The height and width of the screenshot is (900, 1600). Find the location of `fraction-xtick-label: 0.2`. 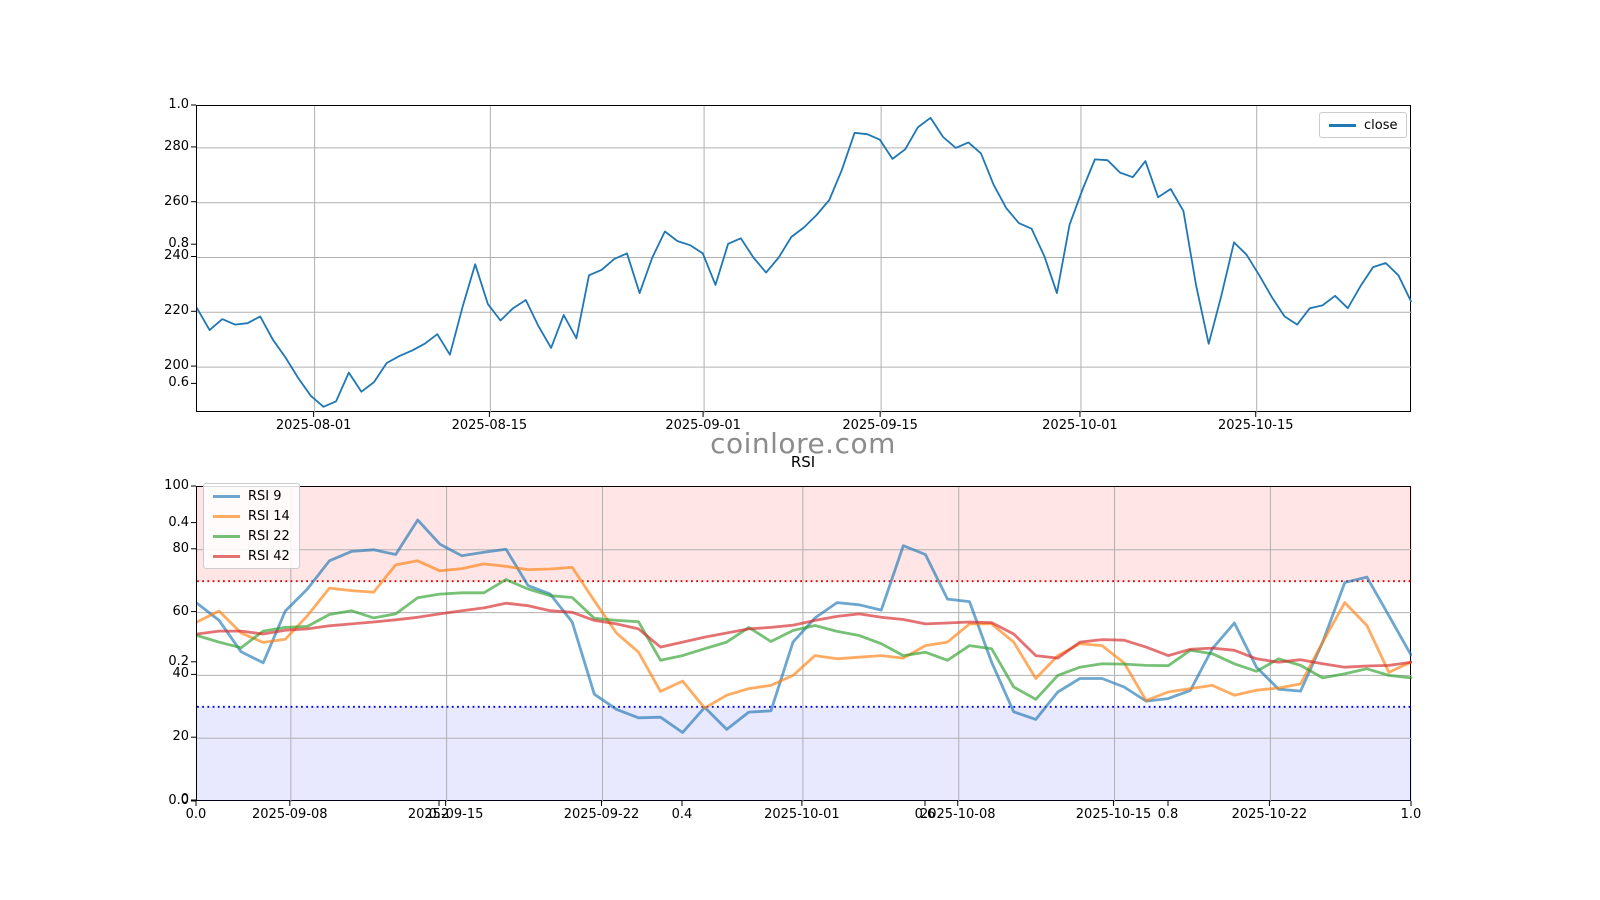

fraction-xtick-label: 0.2 is located at coordinates (439, 814).